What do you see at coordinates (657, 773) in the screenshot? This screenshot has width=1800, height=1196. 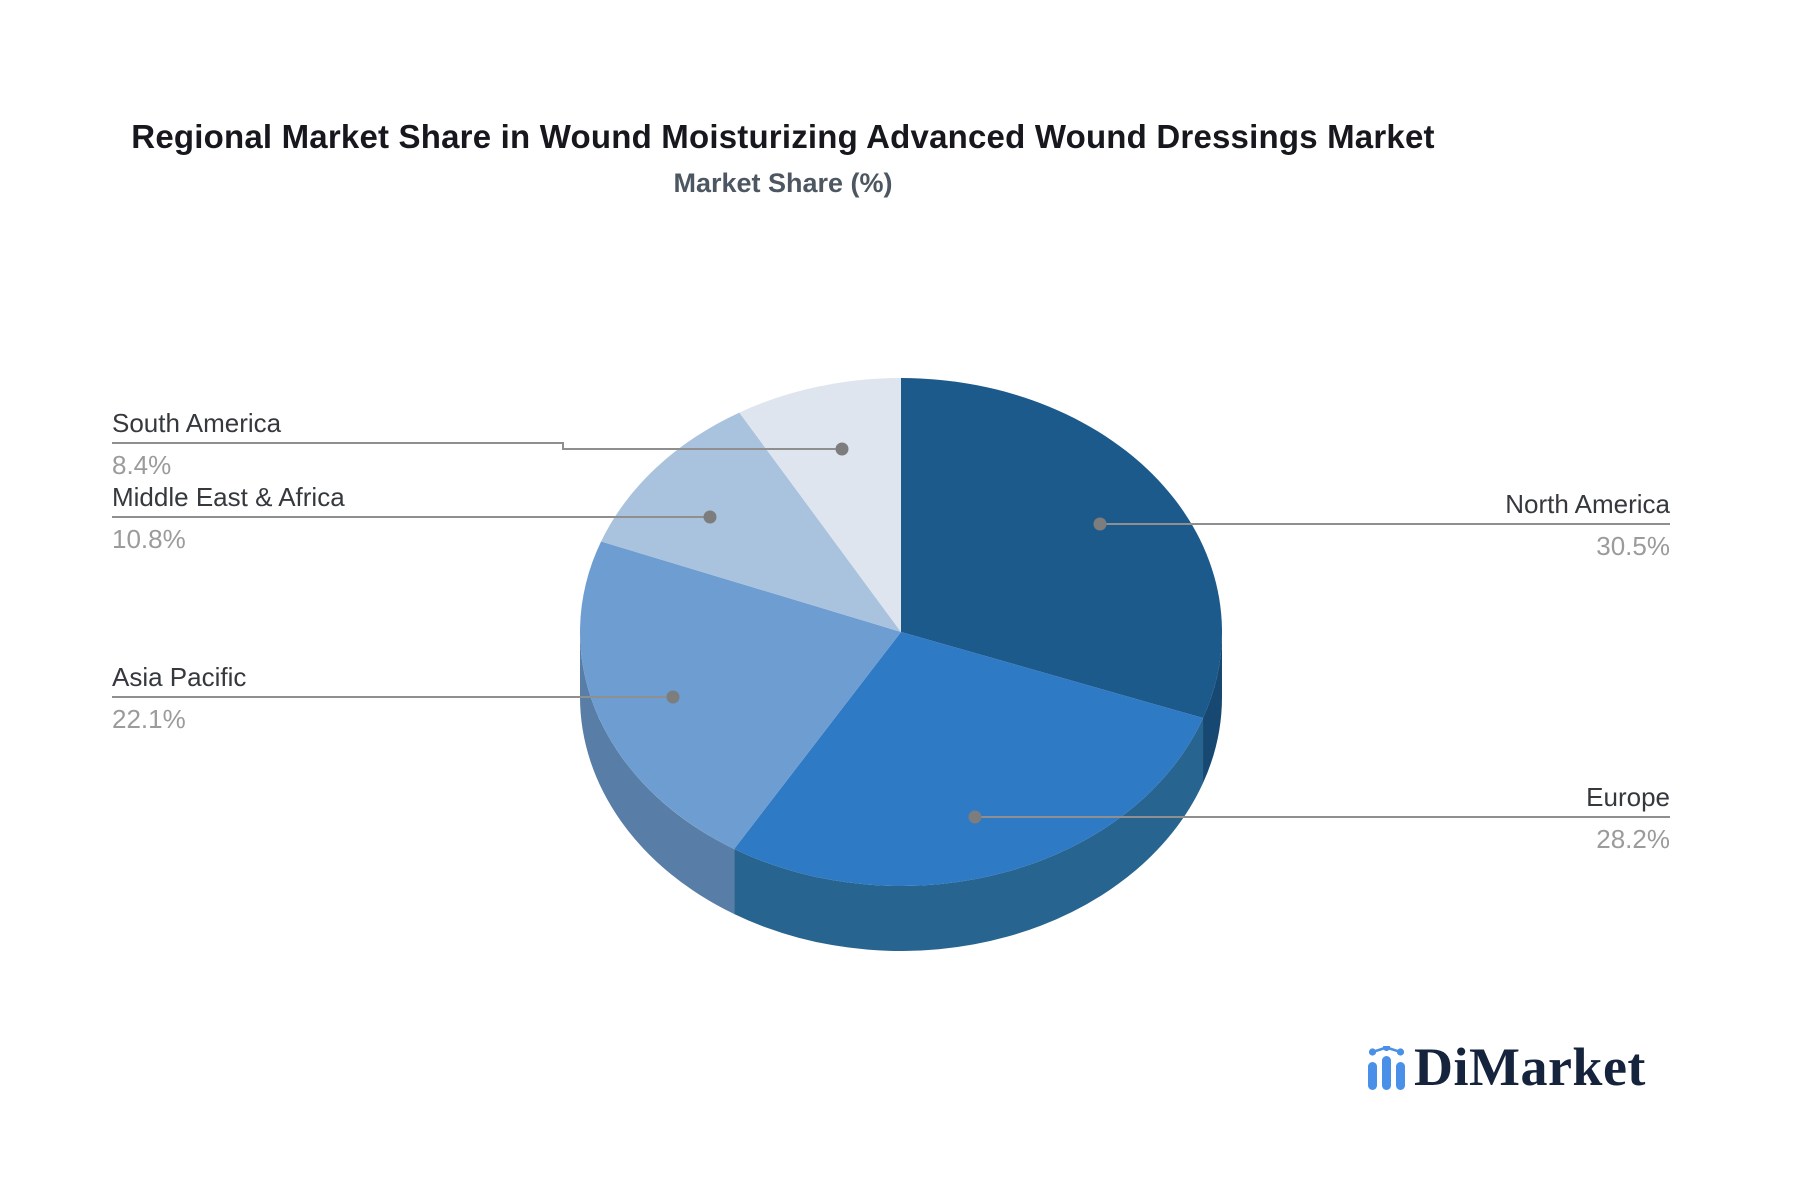 I see `pie-slice-side-asia-pacific` at bounding box center [657, 773].